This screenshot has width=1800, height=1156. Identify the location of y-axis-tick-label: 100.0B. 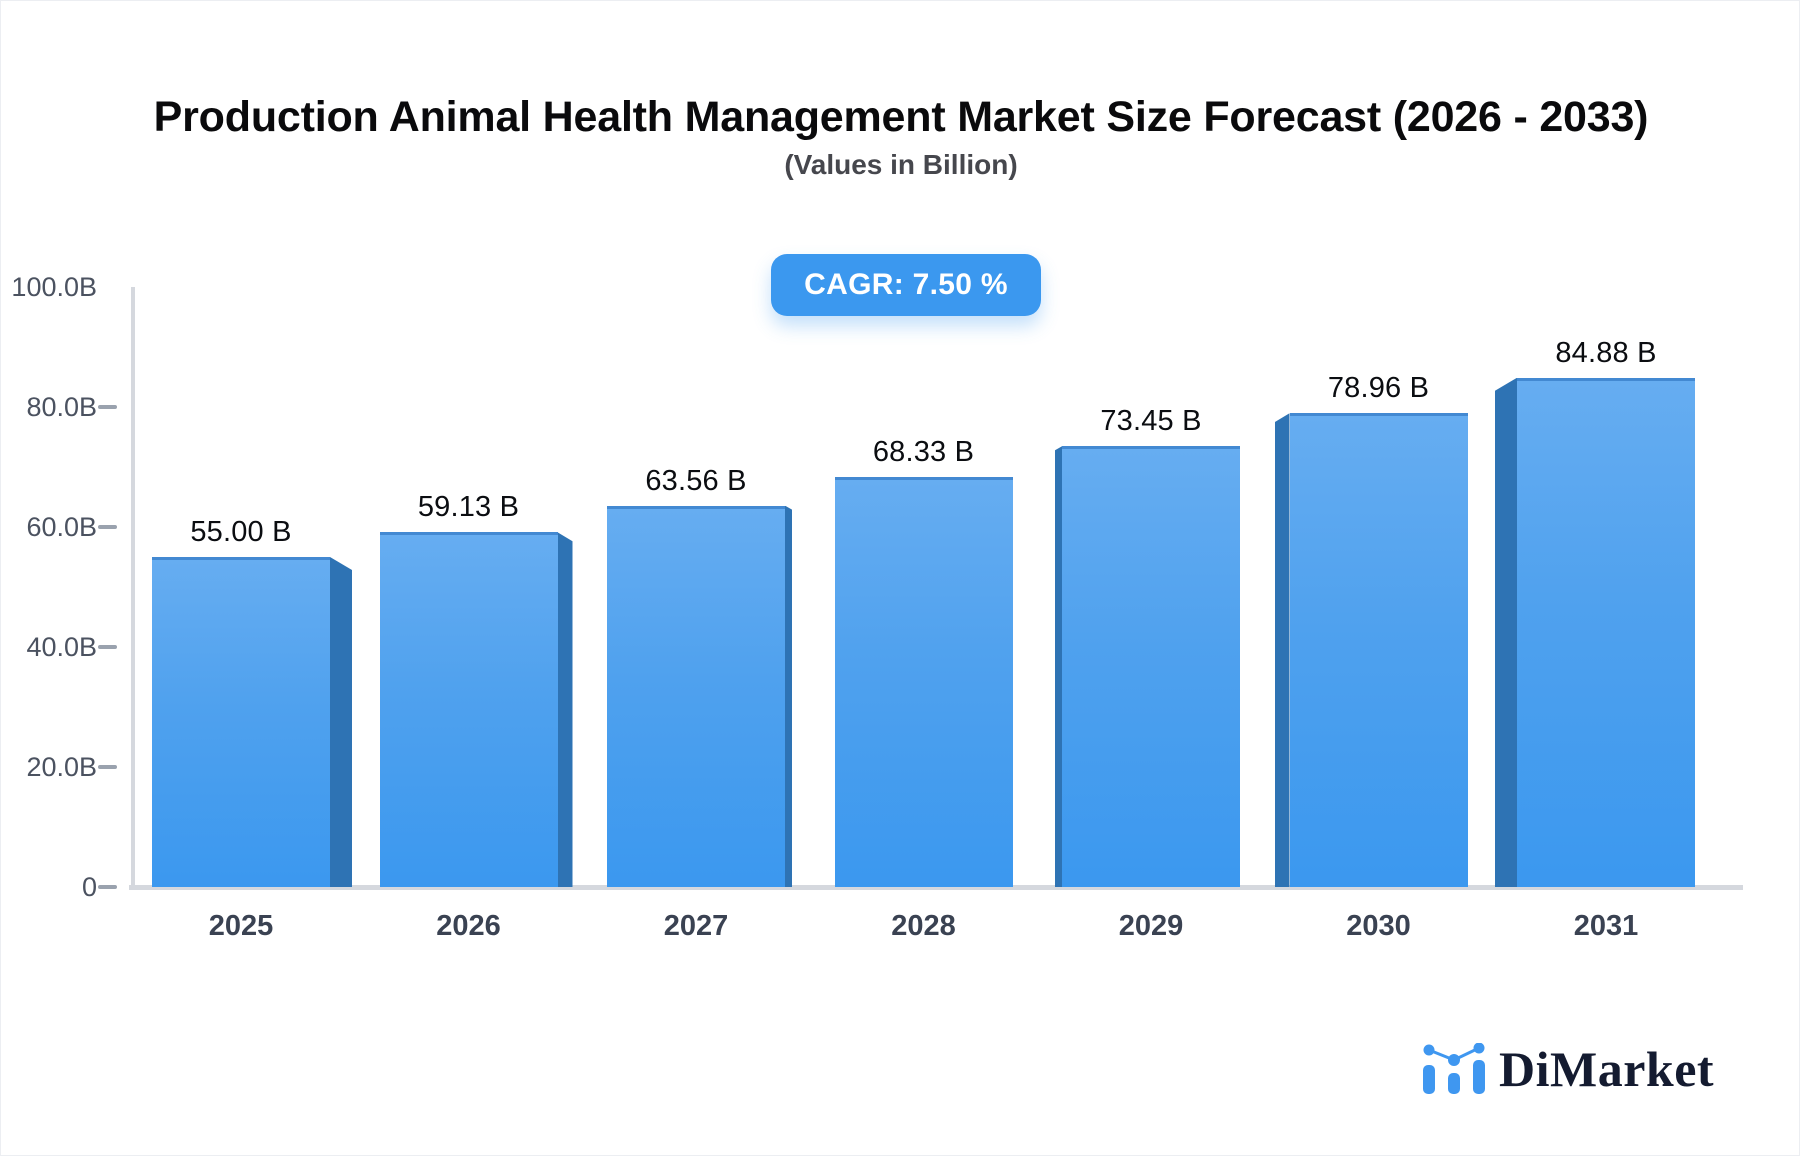
(54, 287).